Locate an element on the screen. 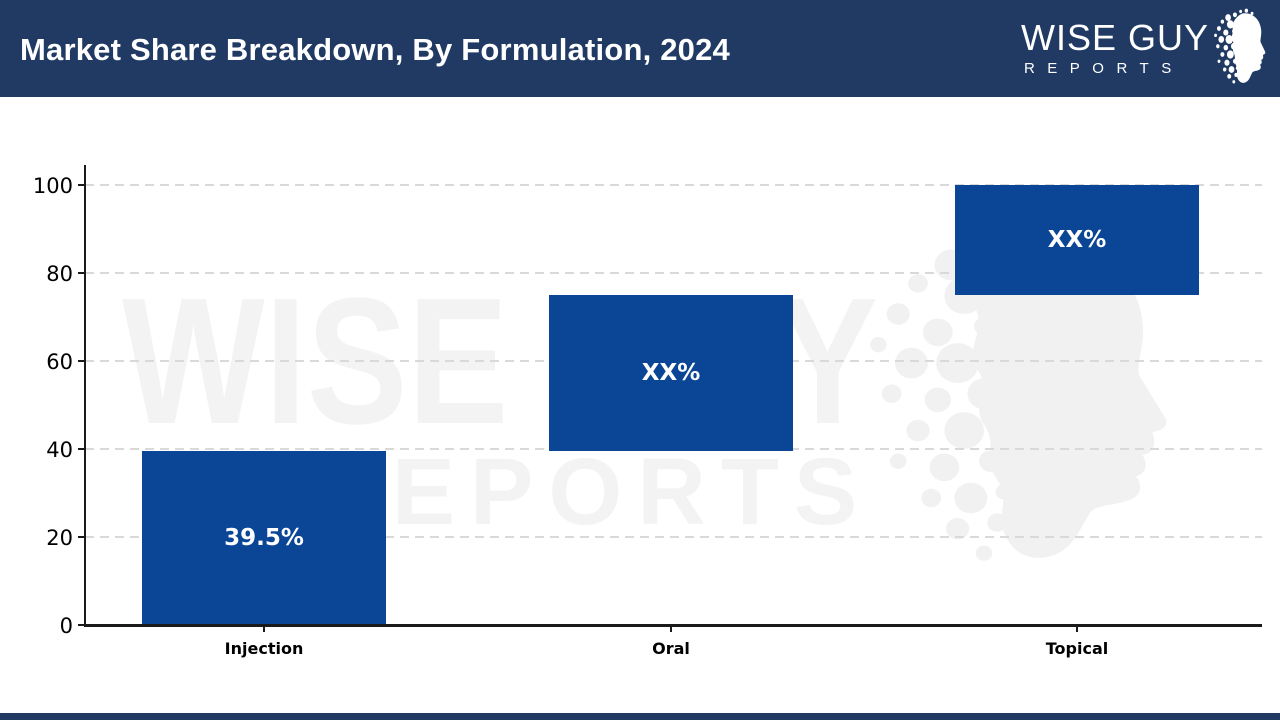 The height and width of the screenshot is (720, 1280). x-tick-label-oral: Oral is located at coordinates (671, 648).